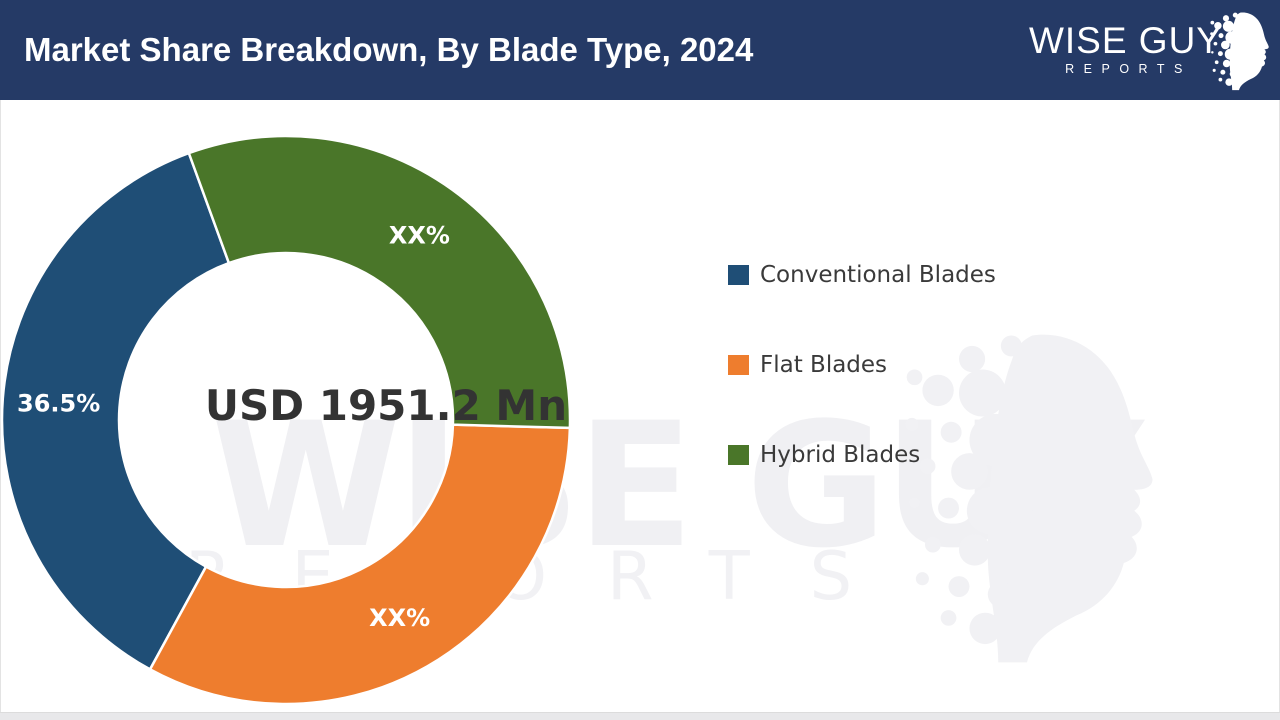 The width and height of the screenshot is (1280, 720). What do you see at coordinates (640, 716) in the screenshot?
I see `bottom-strip` at bounding box center [640, 716].